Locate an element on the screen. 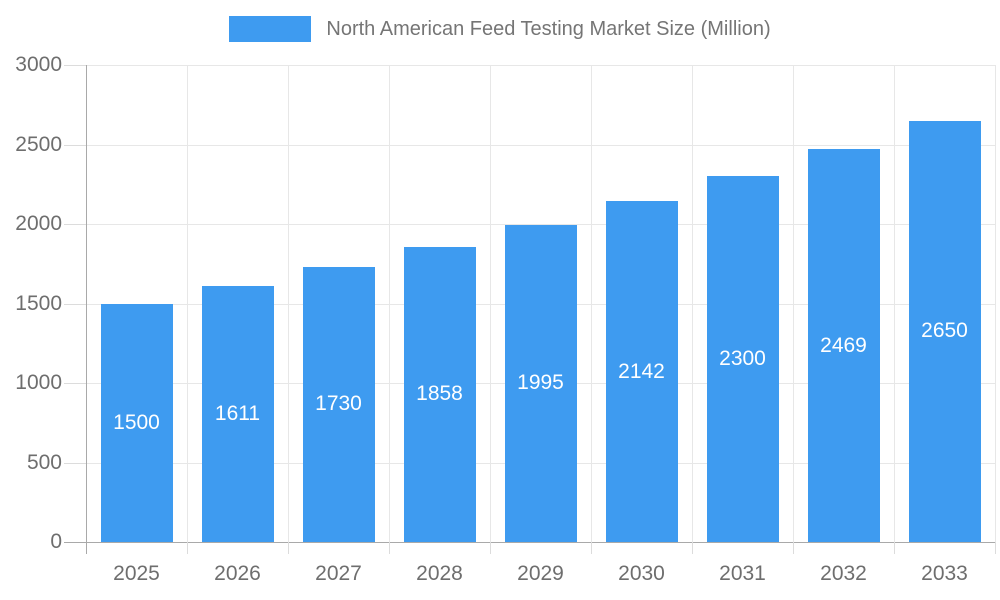  x-axis-label: 2026 is located at coordinates (237, 573).